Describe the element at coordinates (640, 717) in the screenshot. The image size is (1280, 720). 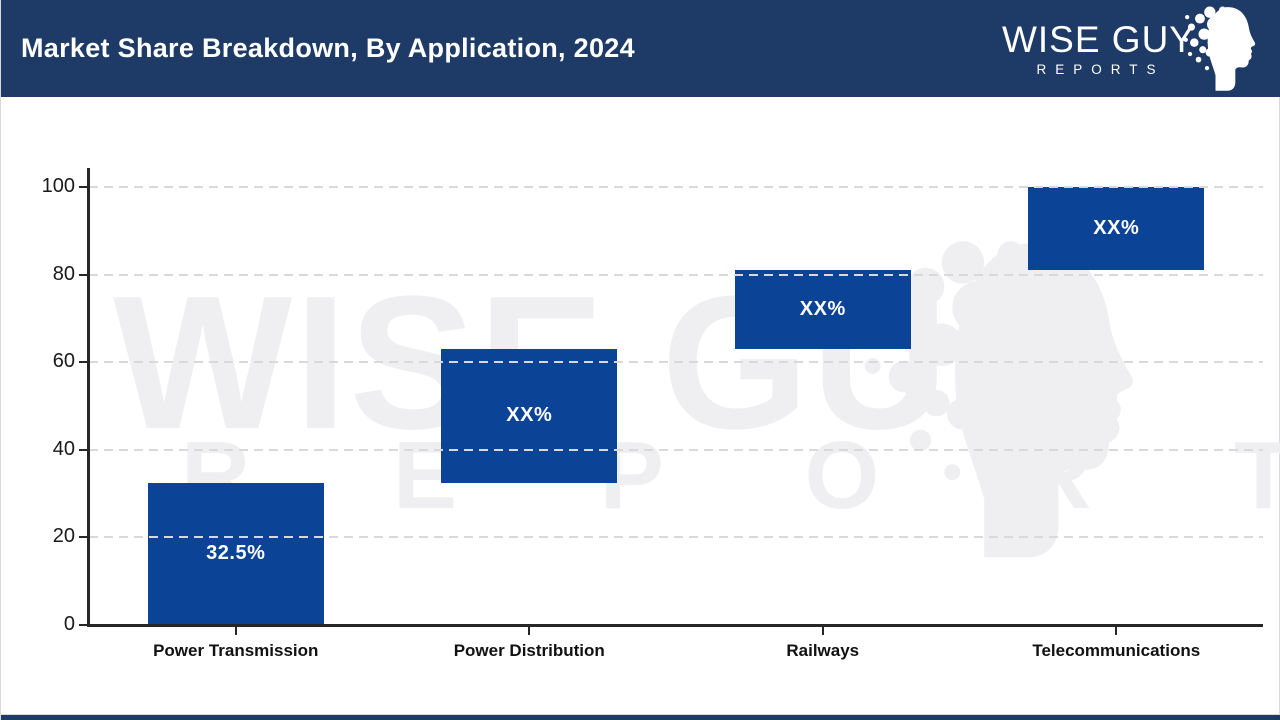
I see `footer-bar` at that location.